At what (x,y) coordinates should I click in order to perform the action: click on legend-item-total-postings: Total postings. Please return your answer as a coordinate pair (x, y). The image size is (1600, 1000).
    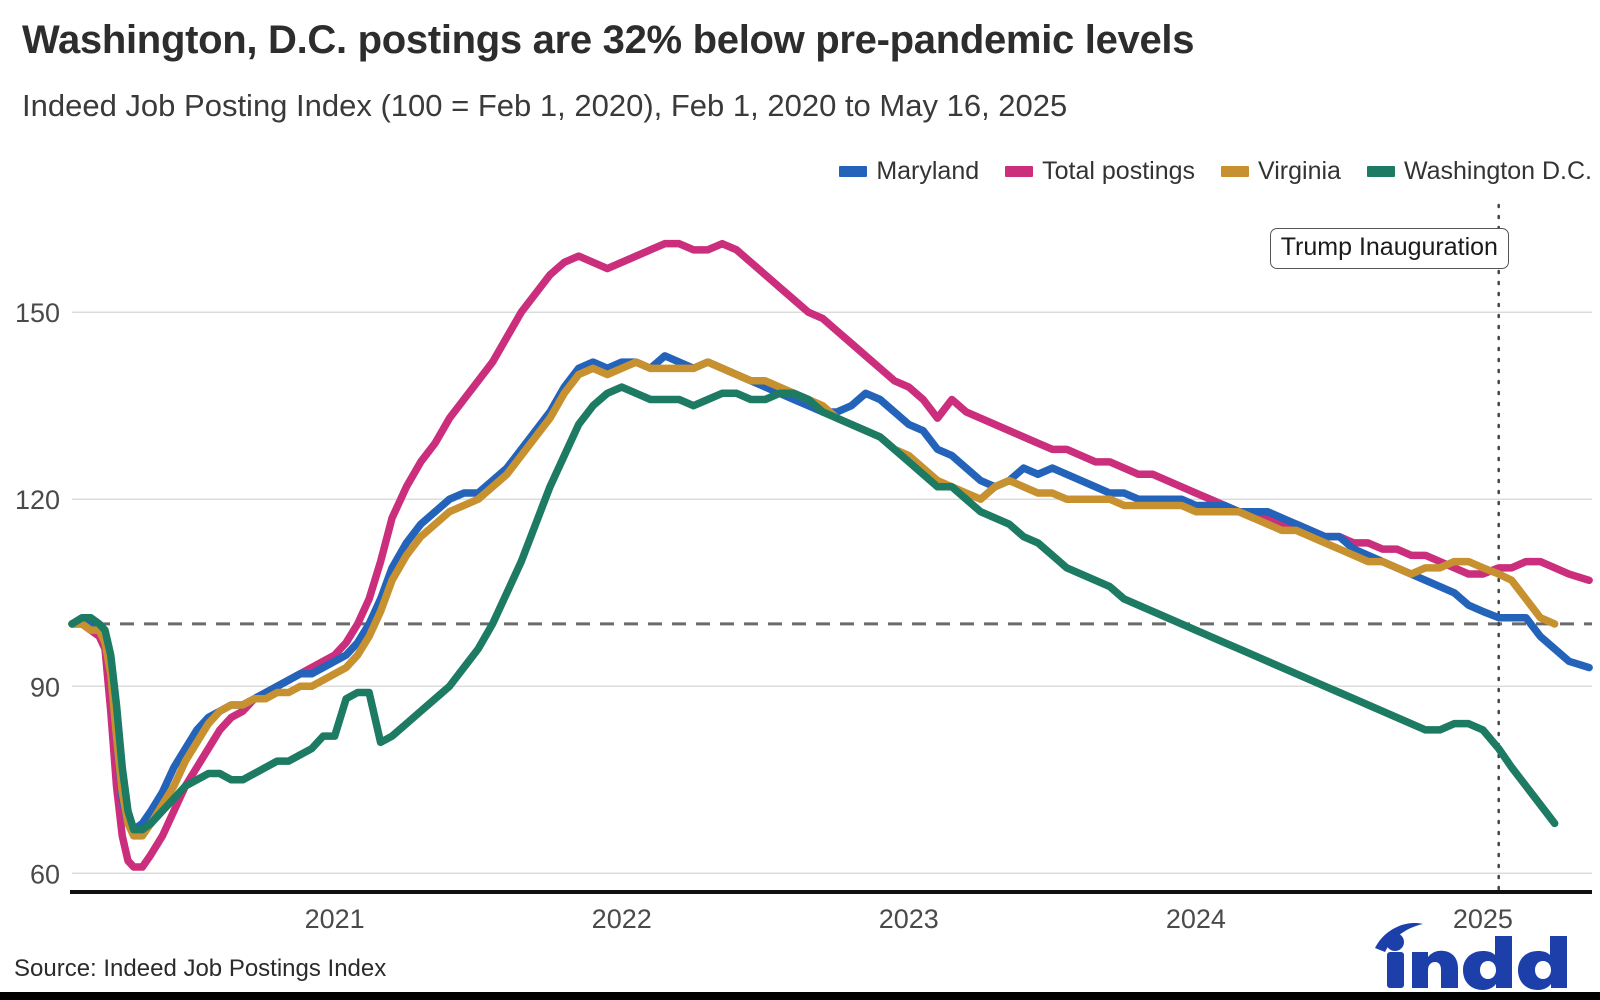
    Looking at the image, I should click on (1100, 171).